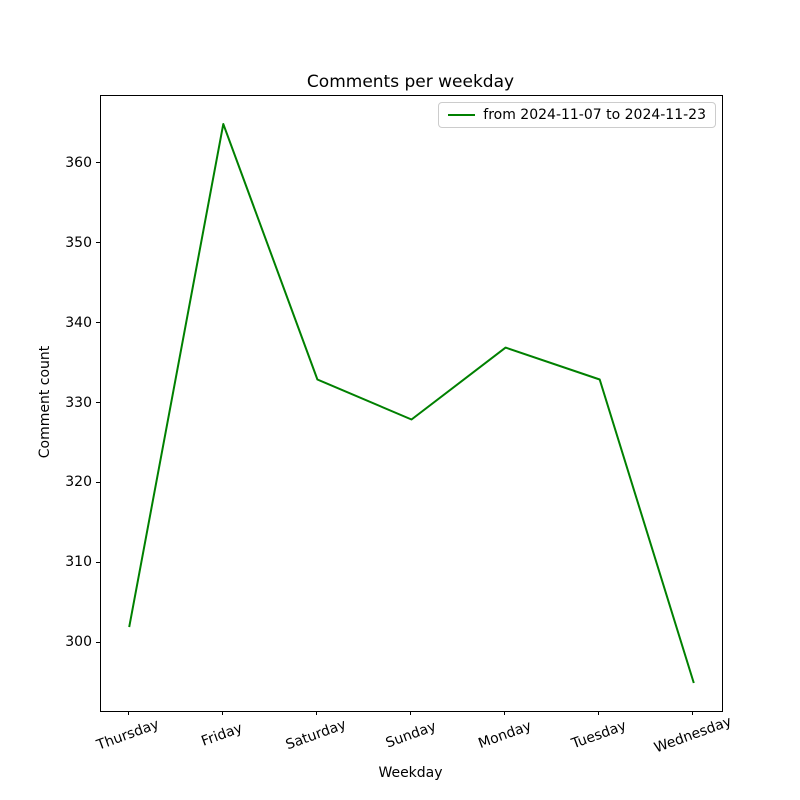 This screenshot has width=800, height=800. I want to click on y-tick-label: 360, so click(78, 162).